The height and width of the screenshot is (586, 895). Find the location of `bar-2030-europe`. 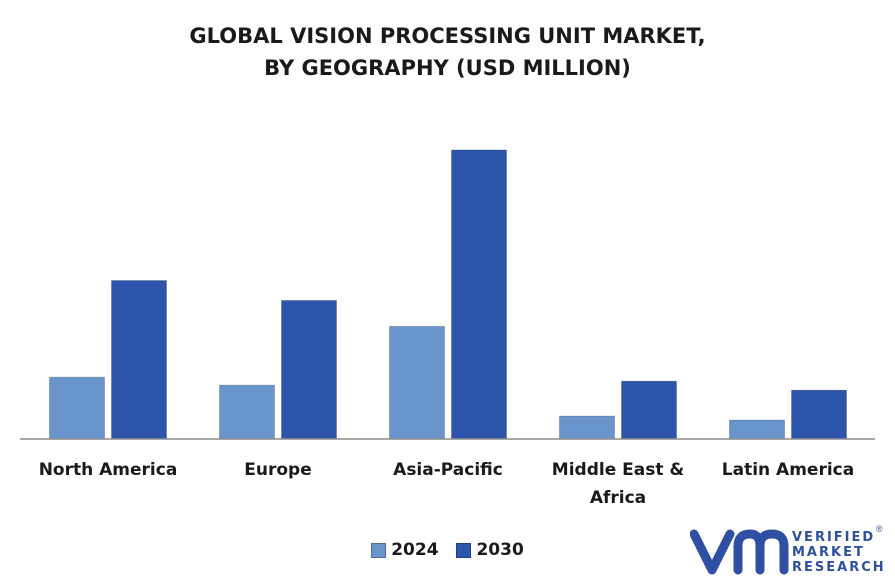

bar-2030-europe is located at coordinates (309, 369).